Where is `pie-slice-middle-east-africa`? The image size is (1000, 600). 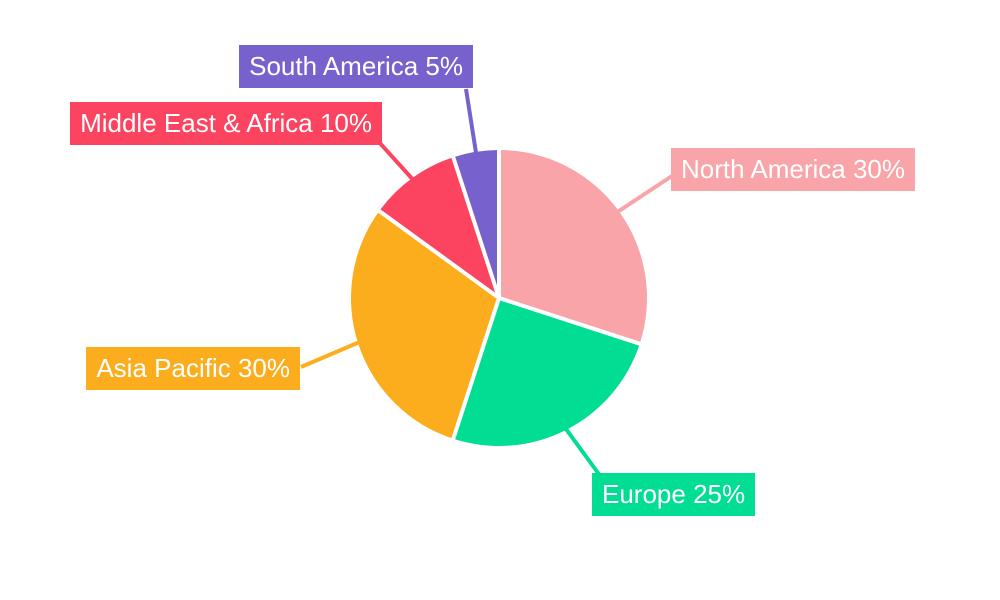
pie-slice-middle-east-africa is located at coordinates (439, 227).